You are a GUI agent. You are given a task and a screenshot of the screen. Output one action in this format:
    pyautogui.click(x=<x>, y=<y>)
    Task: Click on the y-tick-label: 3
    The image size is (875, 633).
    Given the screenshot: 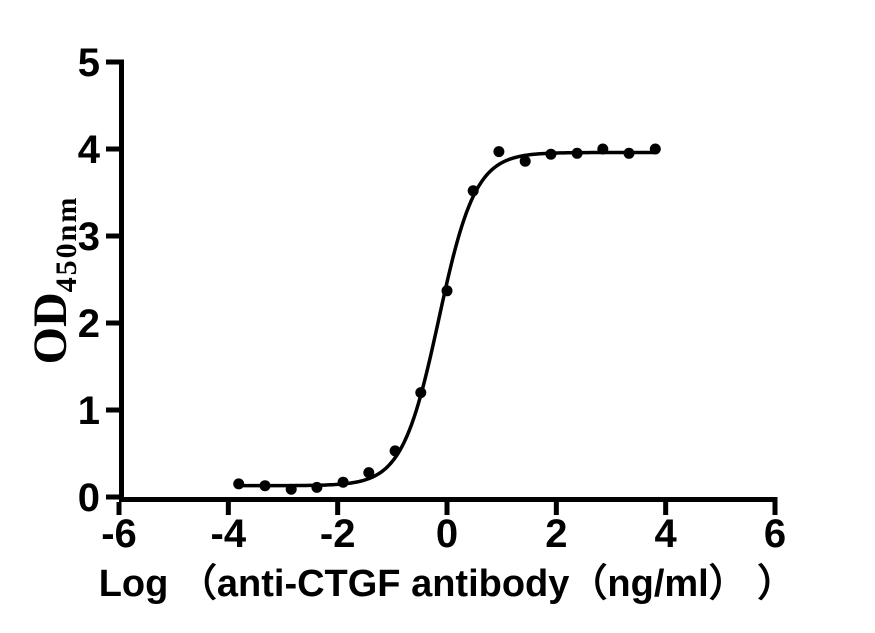 What is the action you would take?
    pyautogui.click(x=89, y=237)
    